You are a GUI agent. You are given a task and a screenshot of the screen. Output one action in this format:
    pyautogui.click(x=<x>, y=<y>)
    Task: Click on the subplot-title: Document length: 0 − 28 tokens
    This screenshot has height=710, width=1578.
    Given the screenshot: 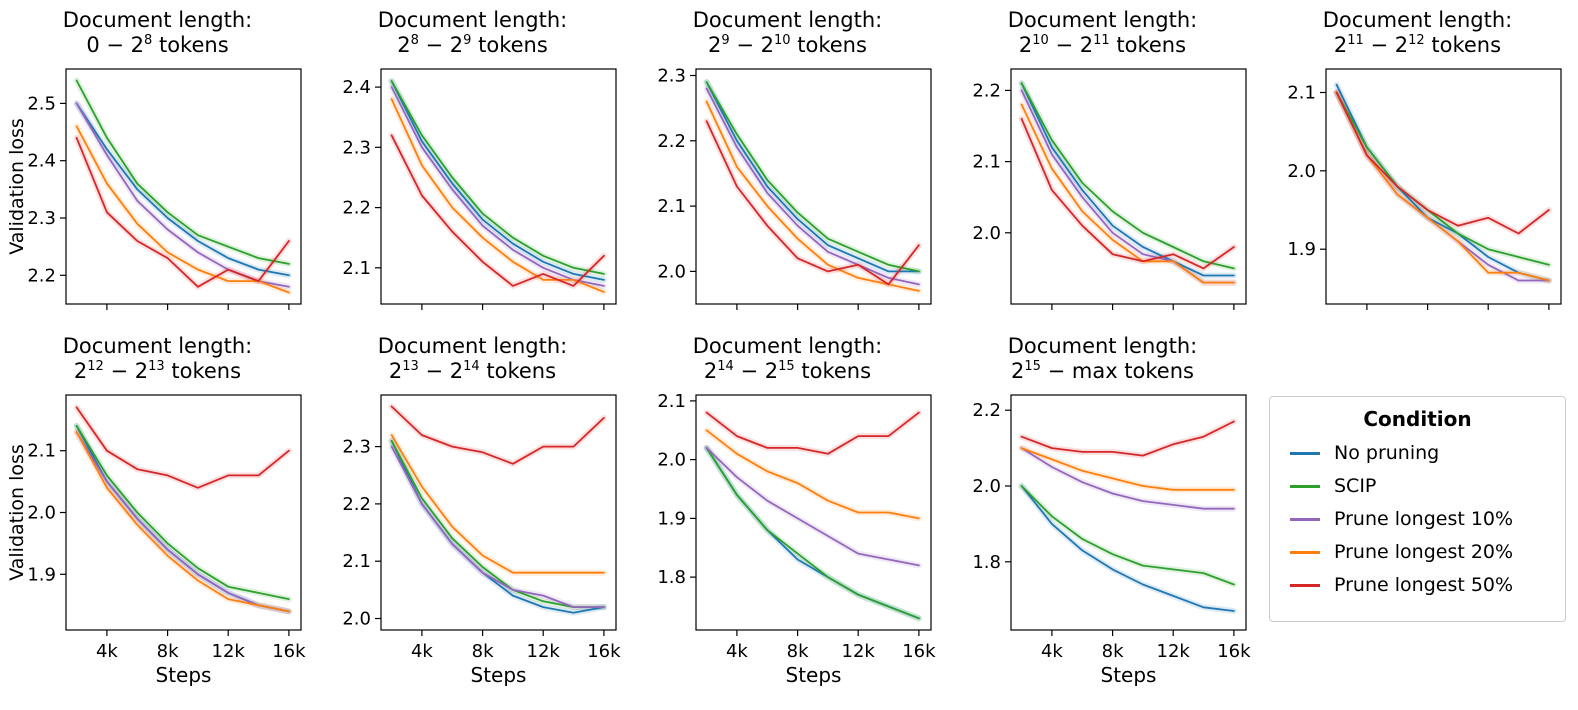 What is the action you would take?
    pyautogui.click(x=157, y=33)
    